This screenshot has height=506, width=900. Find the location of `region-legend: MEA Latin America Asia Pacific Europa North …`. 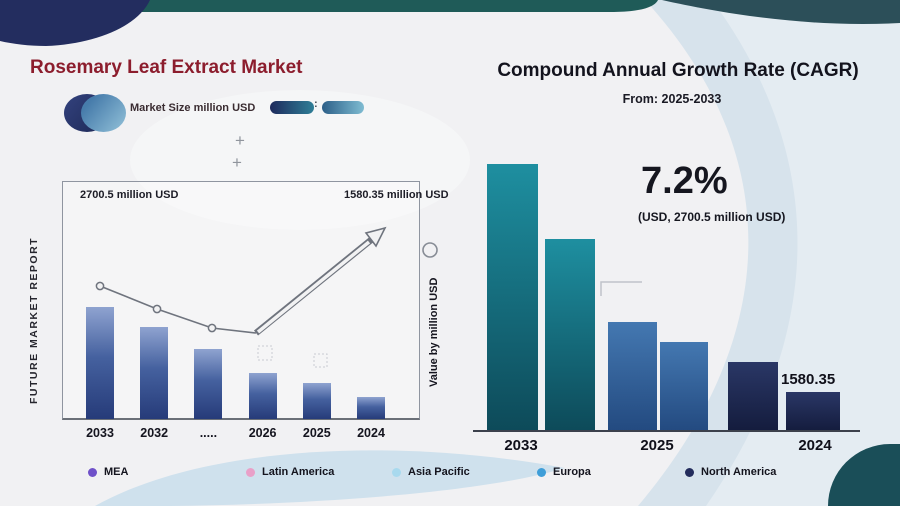

region-legend: MEA Latin America Asia Pacific Europa North … is located at coordinates (450, 477).